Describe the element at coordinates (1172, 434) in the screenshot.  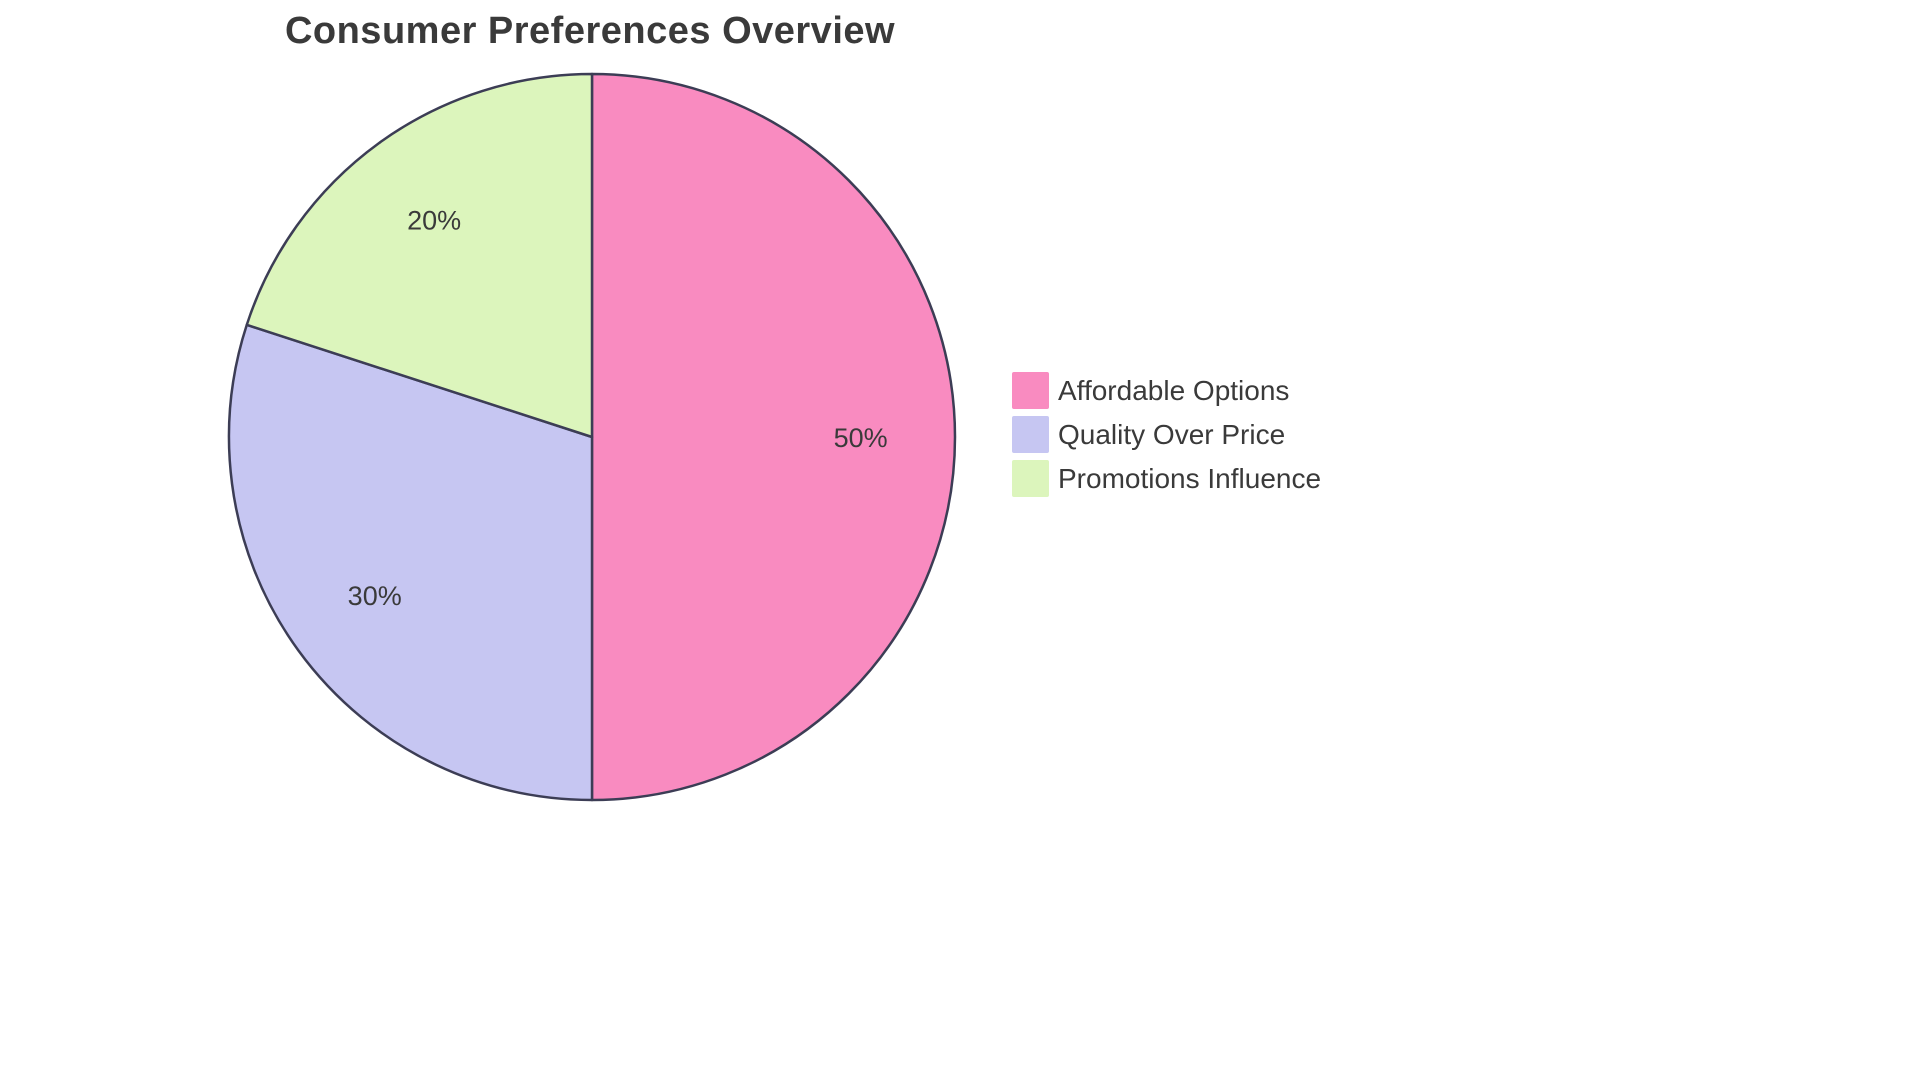
I see `legend-label: Quality Over Price` at that location.